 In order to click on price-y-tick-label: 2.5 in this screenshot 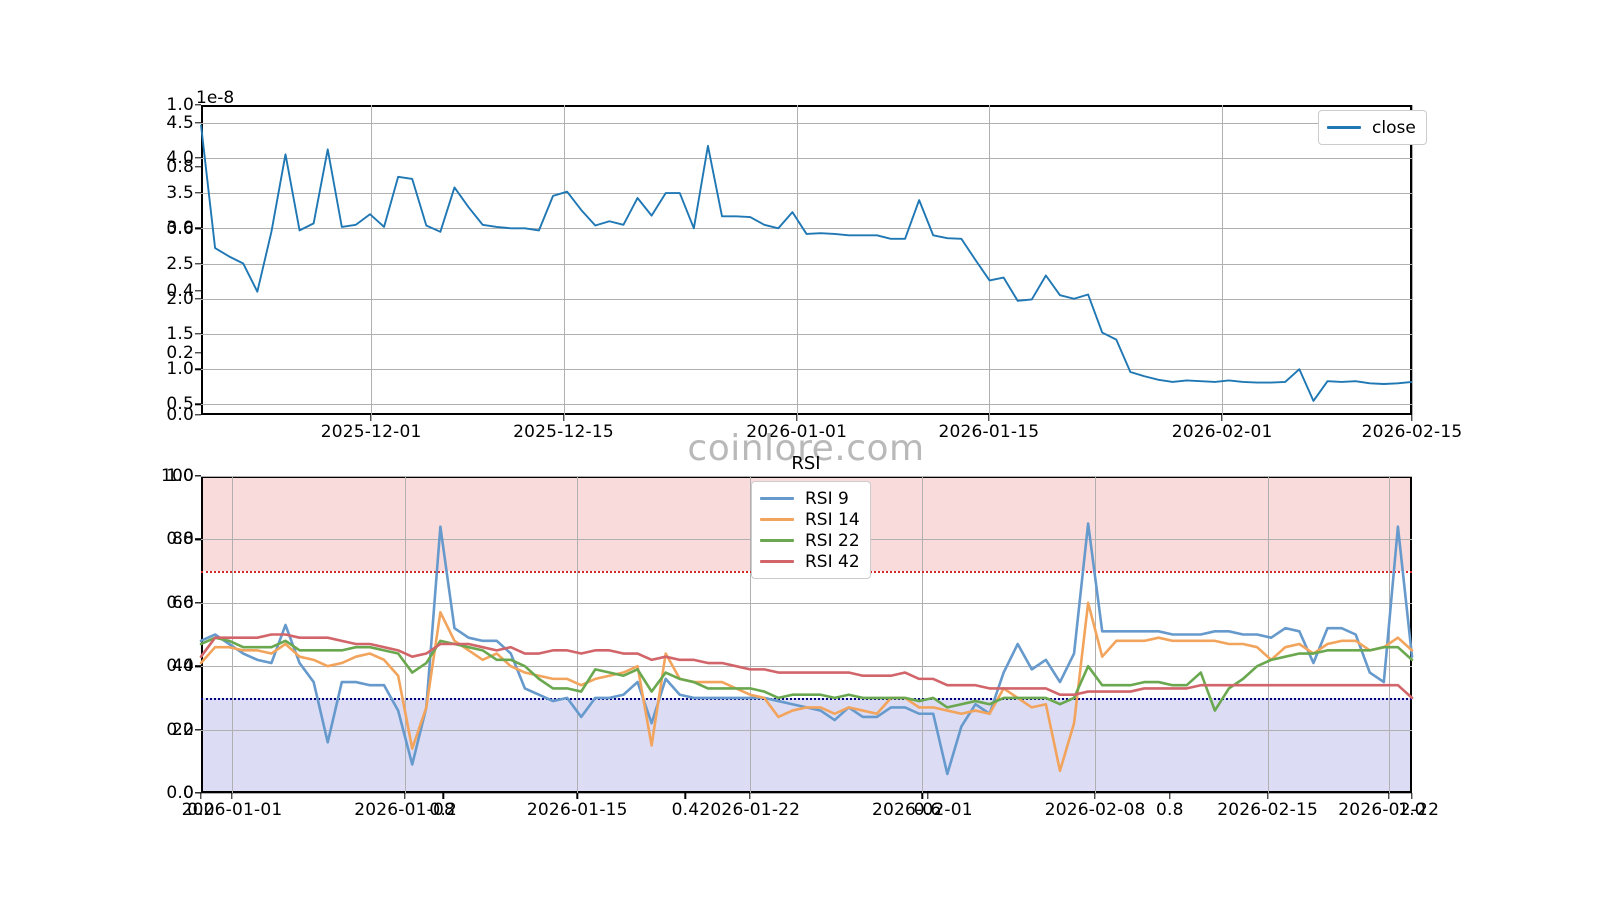, I will do `click(180, 263)`.